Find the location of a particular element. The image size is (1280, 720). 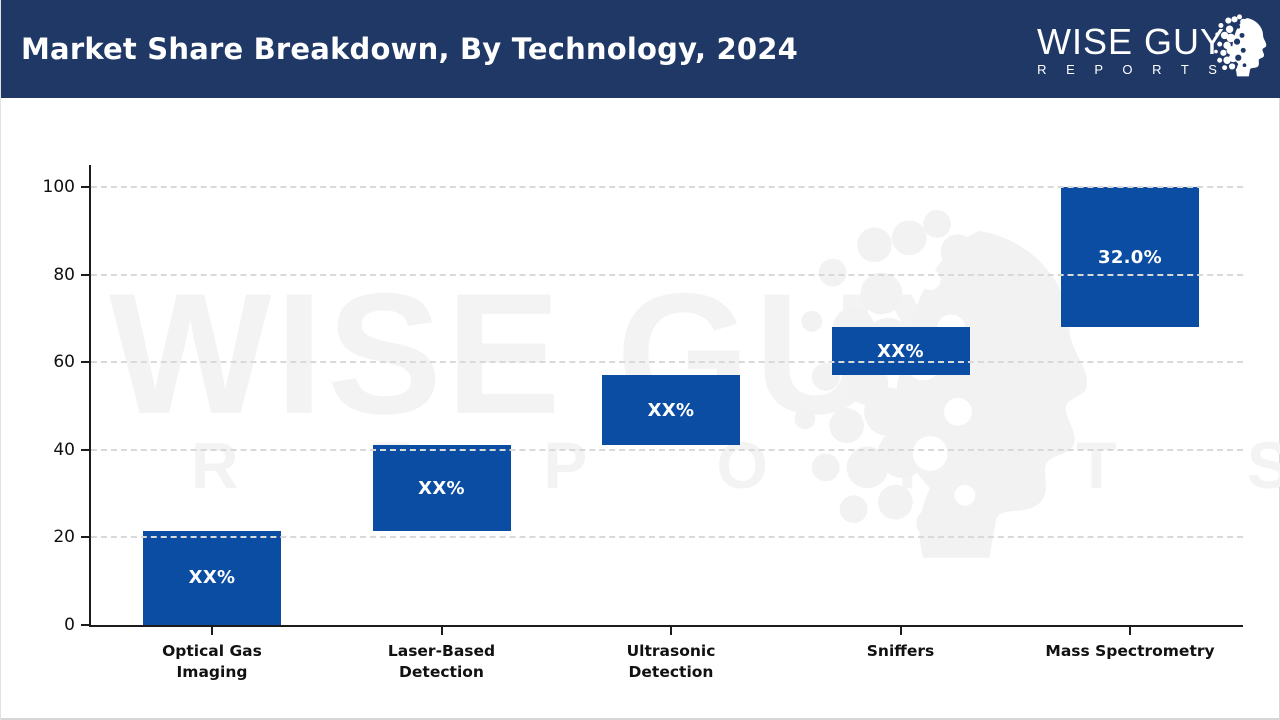

brand-subtitle: R E P O R T S is located at coordinates (1131, 69).